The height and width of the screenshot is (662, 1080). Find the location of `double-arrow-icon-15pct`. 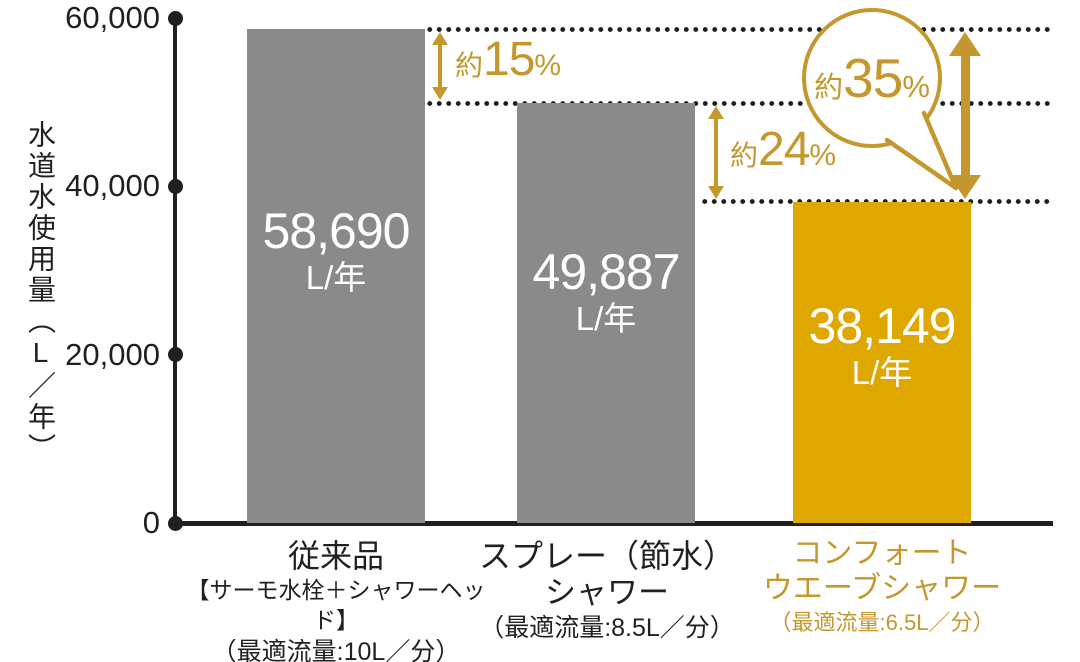

double-arrow-icon-15pct is located at coordinates (440, 66).